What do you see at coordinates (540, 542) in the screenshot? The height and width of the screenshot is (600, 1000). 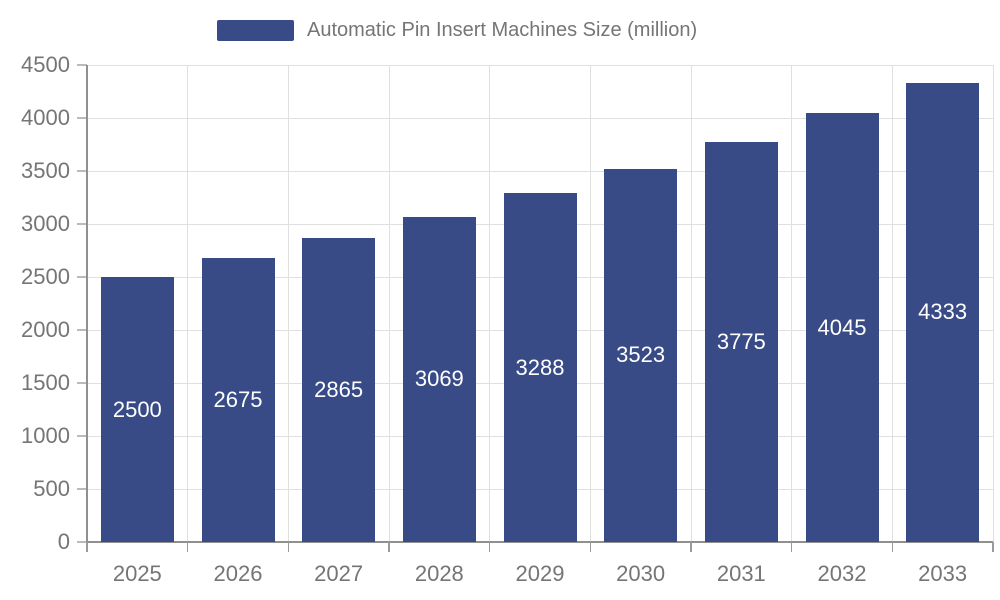 I see `x-axis-line` at bounding box center [540, 542].